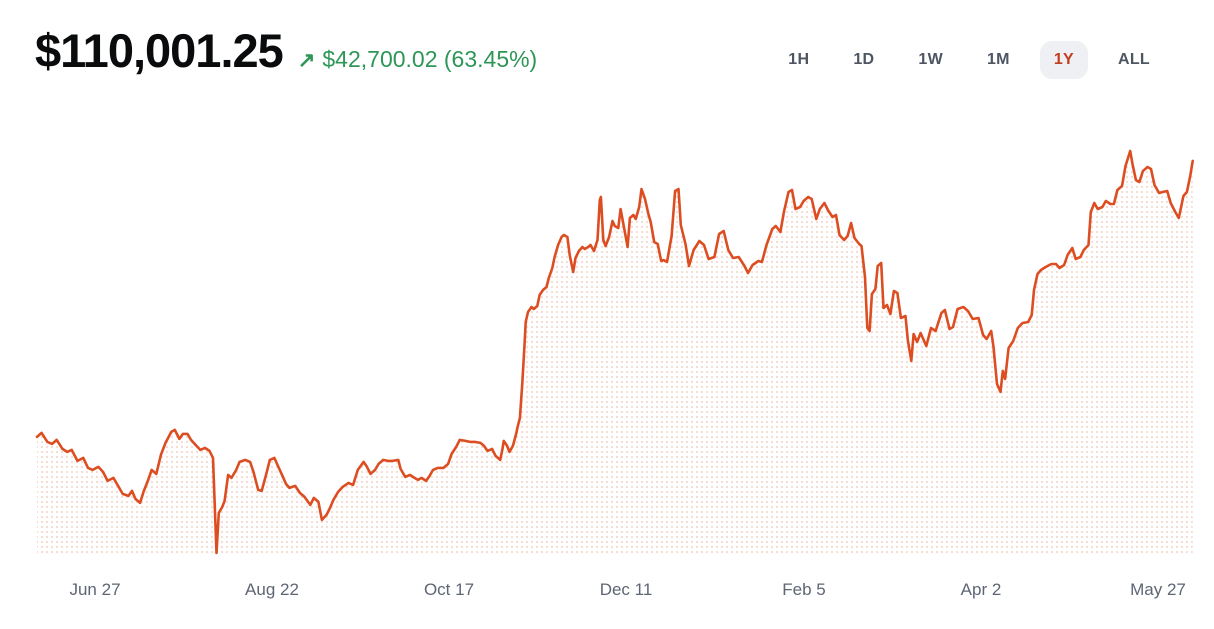 This screenshot has width=1214, height=629. I want to click on price-change: ↗ $42,700.02 (63.45%), so click(417, 59).